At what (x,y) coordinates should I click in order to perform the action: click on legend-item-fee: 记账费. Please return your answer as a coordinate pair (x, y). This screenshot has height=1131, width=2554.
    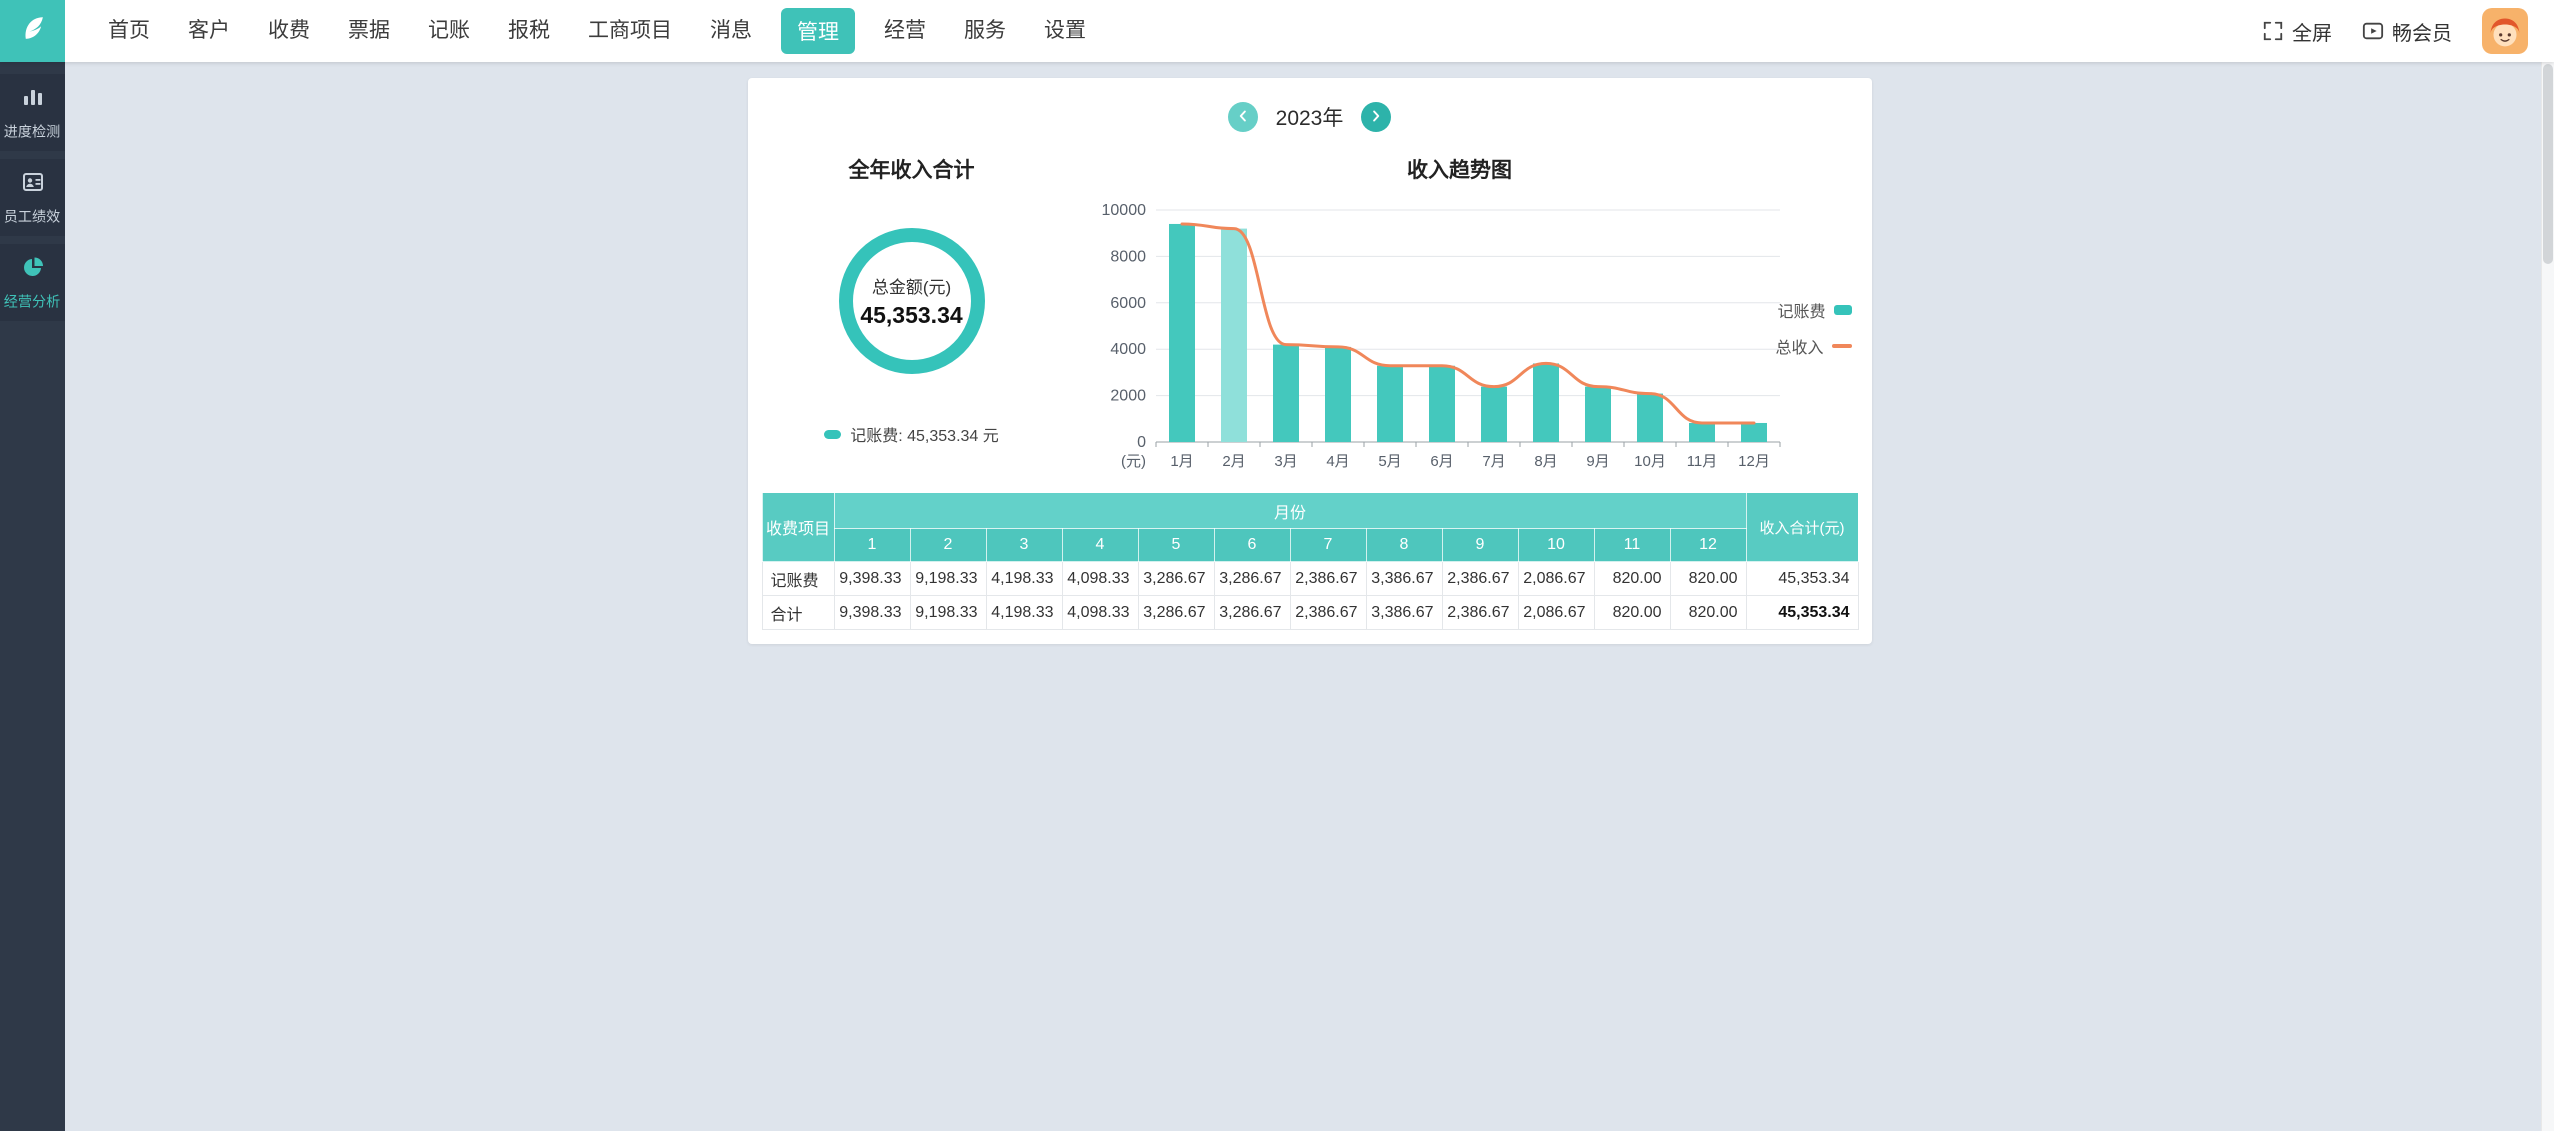
    Looking at the image, I should click on (1814, 310).